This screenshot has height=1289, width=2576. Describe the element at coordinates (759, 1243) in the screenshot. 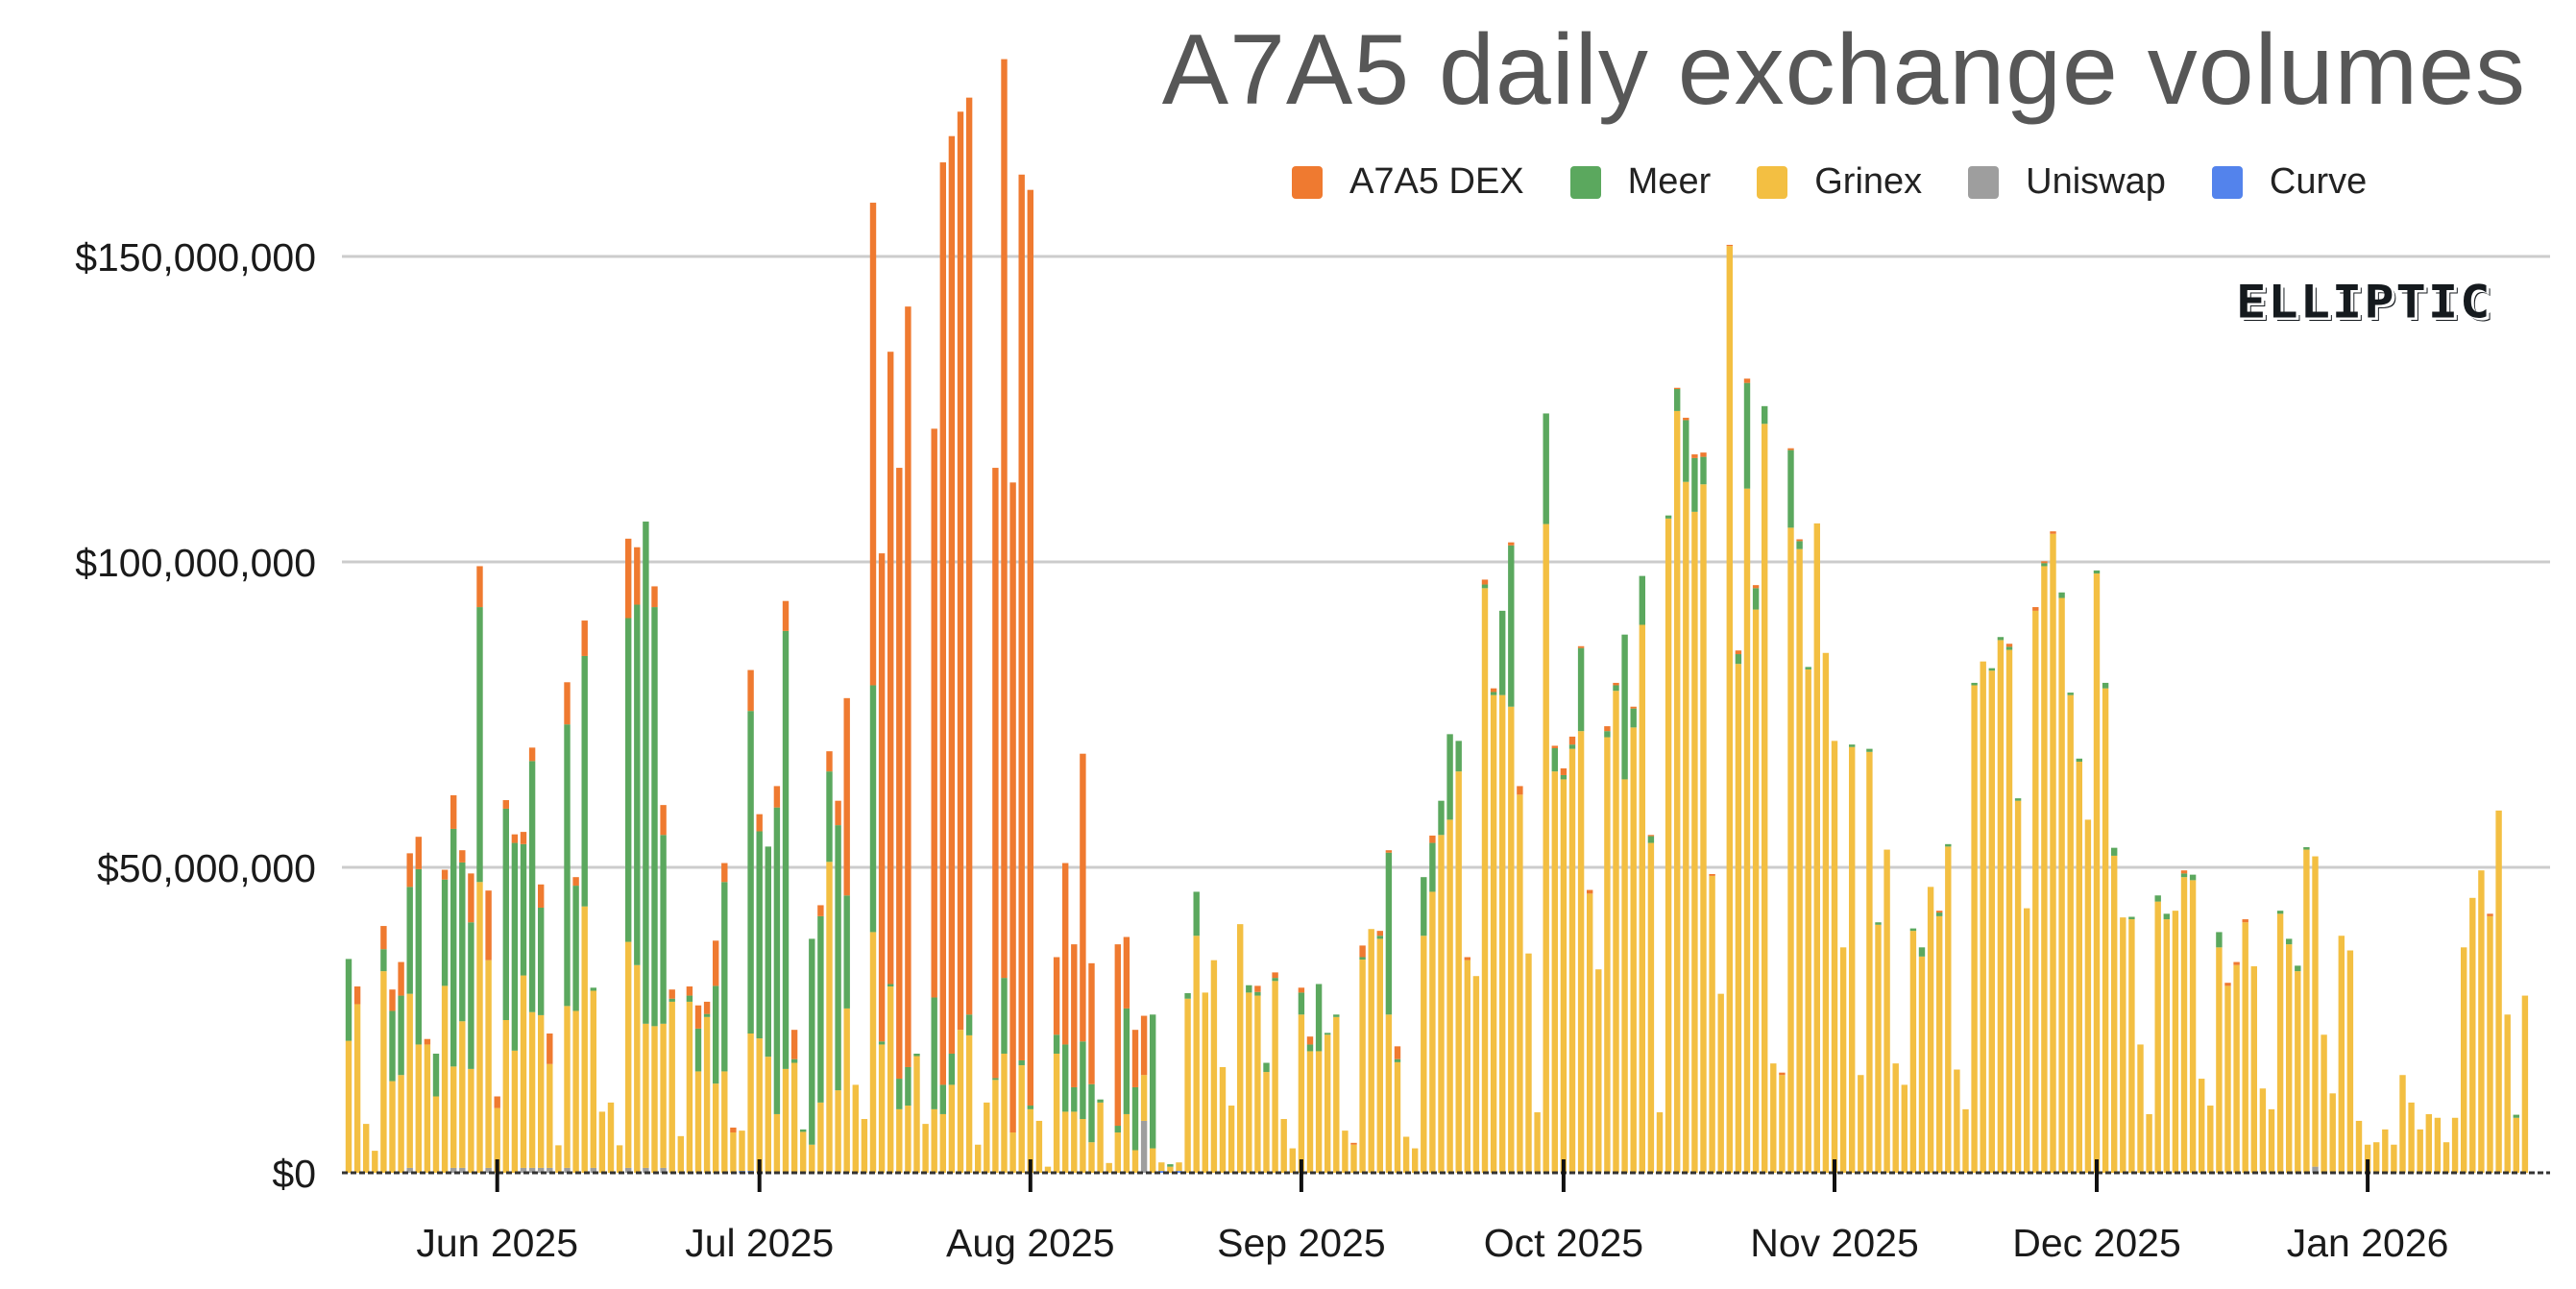

I see `x-tick-label: Jul 2025` at that location.